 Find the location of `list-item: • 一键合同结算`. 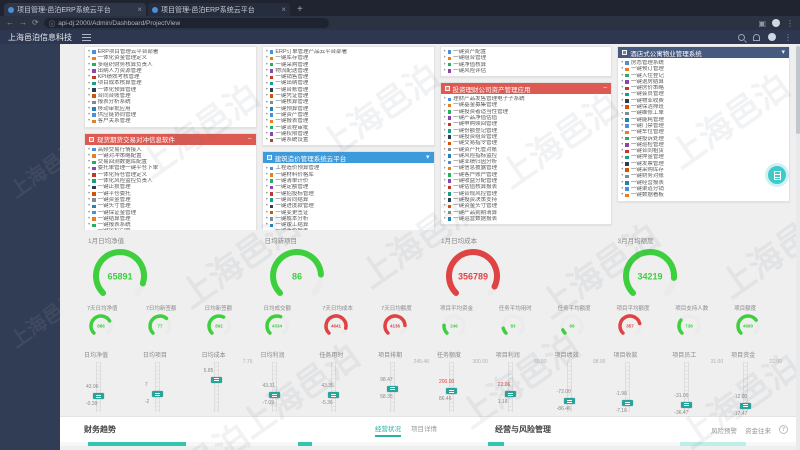

list-item: • 一键合同结算 is located at coordinates (348, 200).